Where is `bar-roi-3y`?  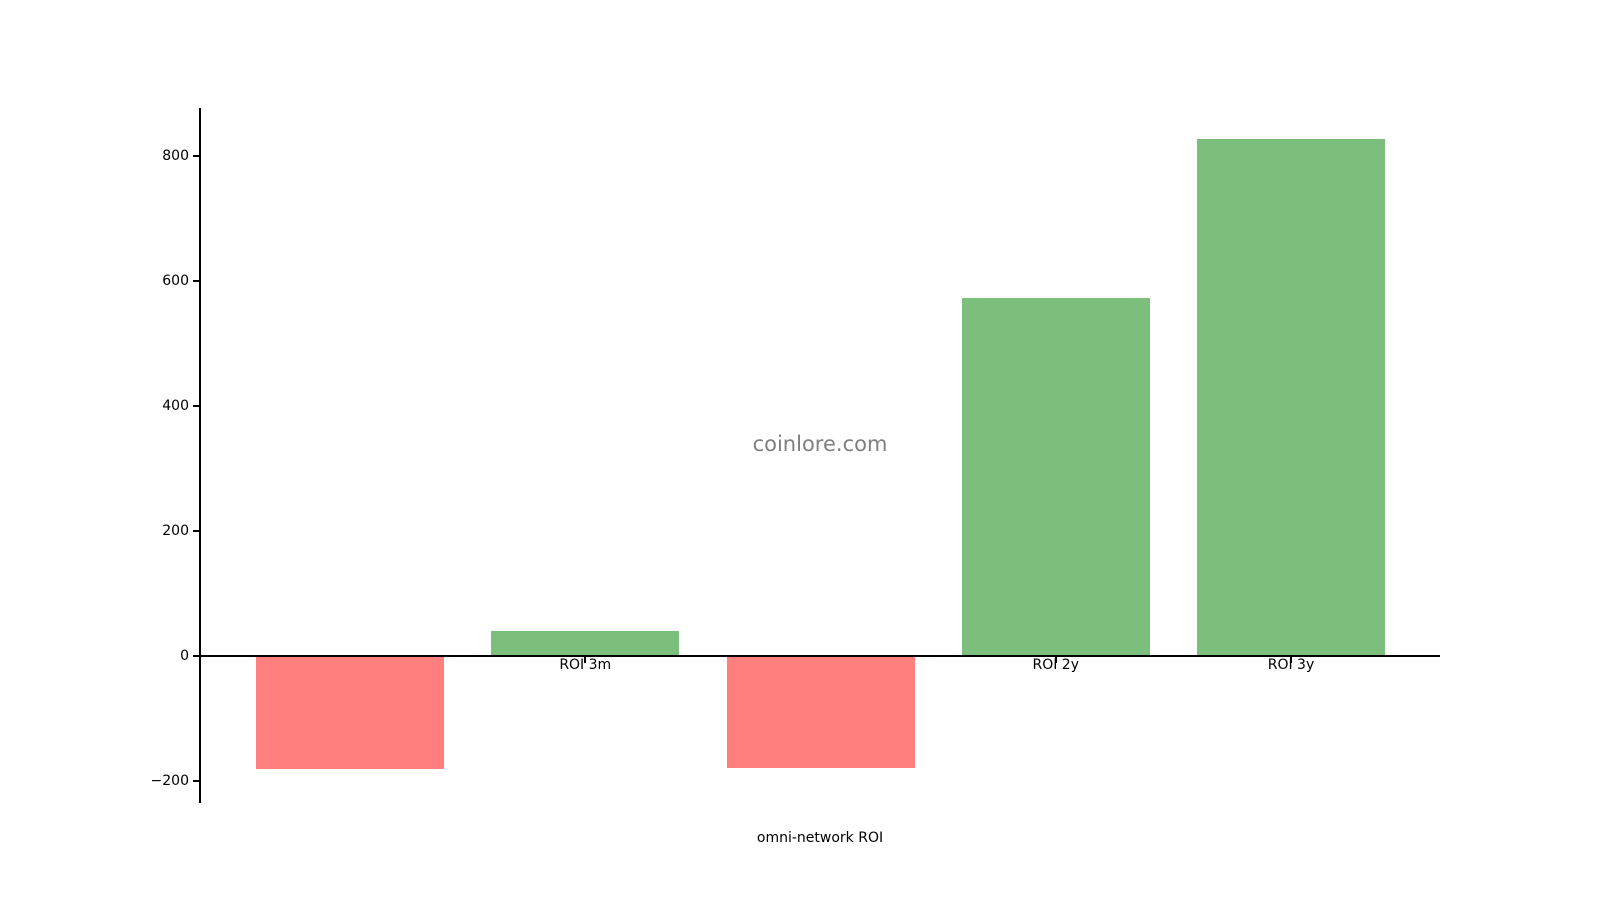
bar-roi-3y is located at coordinates (1291, 397).